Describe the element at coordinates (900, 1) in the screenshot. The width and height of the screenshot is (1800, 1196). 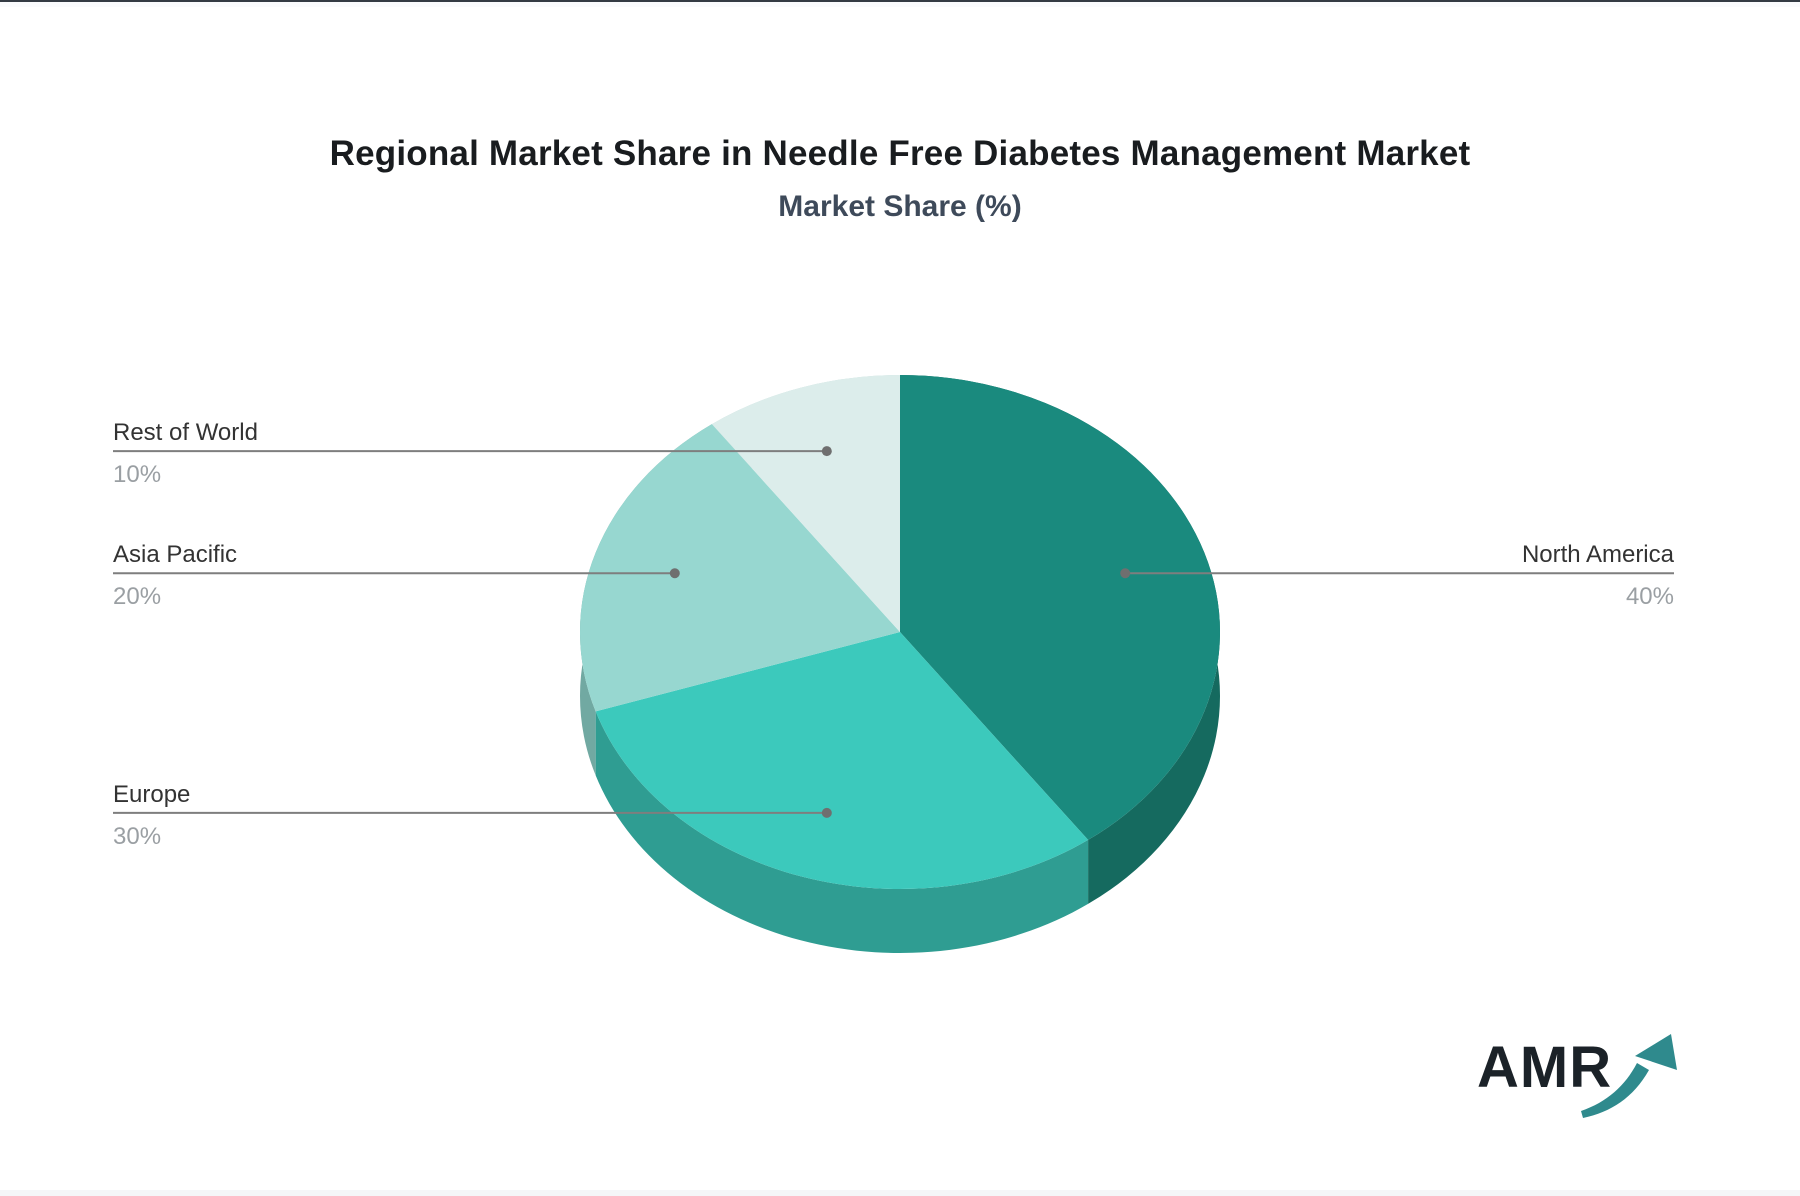
I see `window-top-edge` at that location.